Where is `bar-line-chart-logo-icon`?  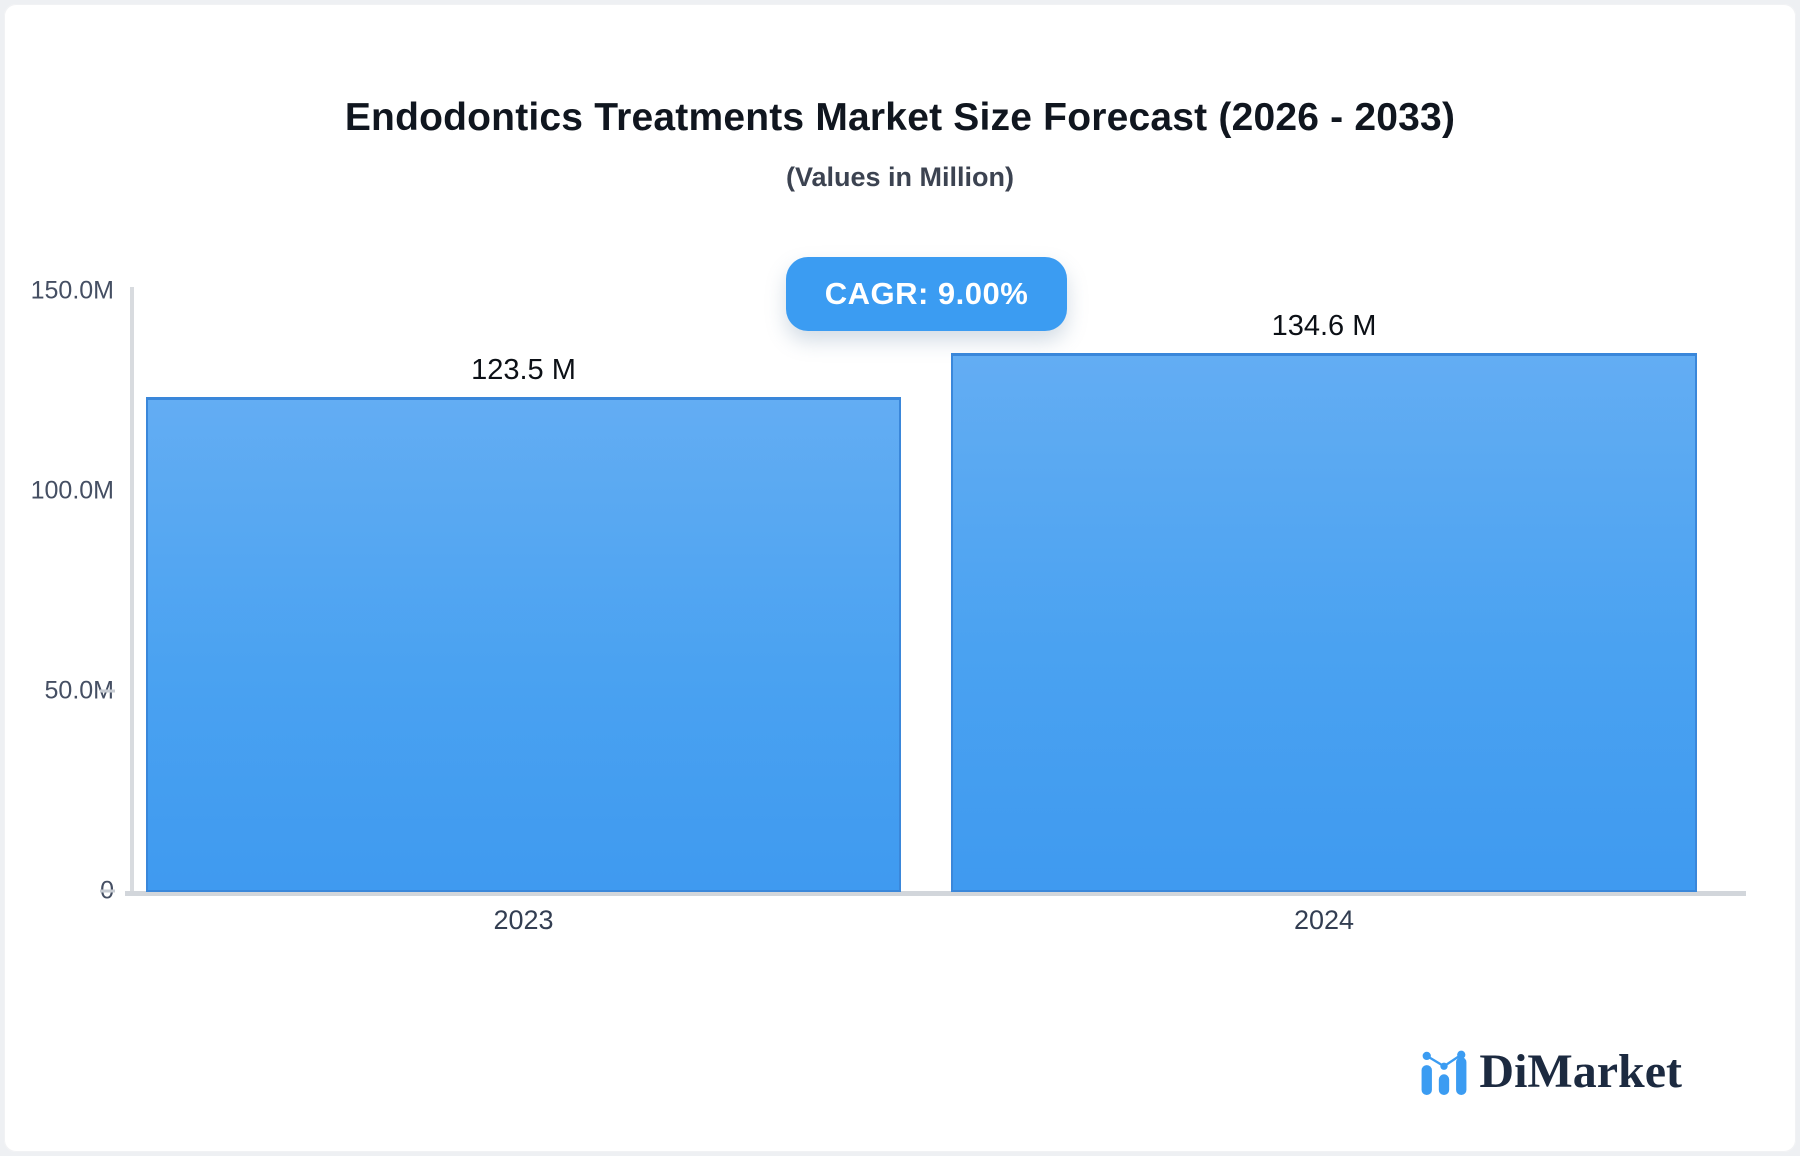 bar-line-chart-logo-icon is located at coordinates (1444, 1072).